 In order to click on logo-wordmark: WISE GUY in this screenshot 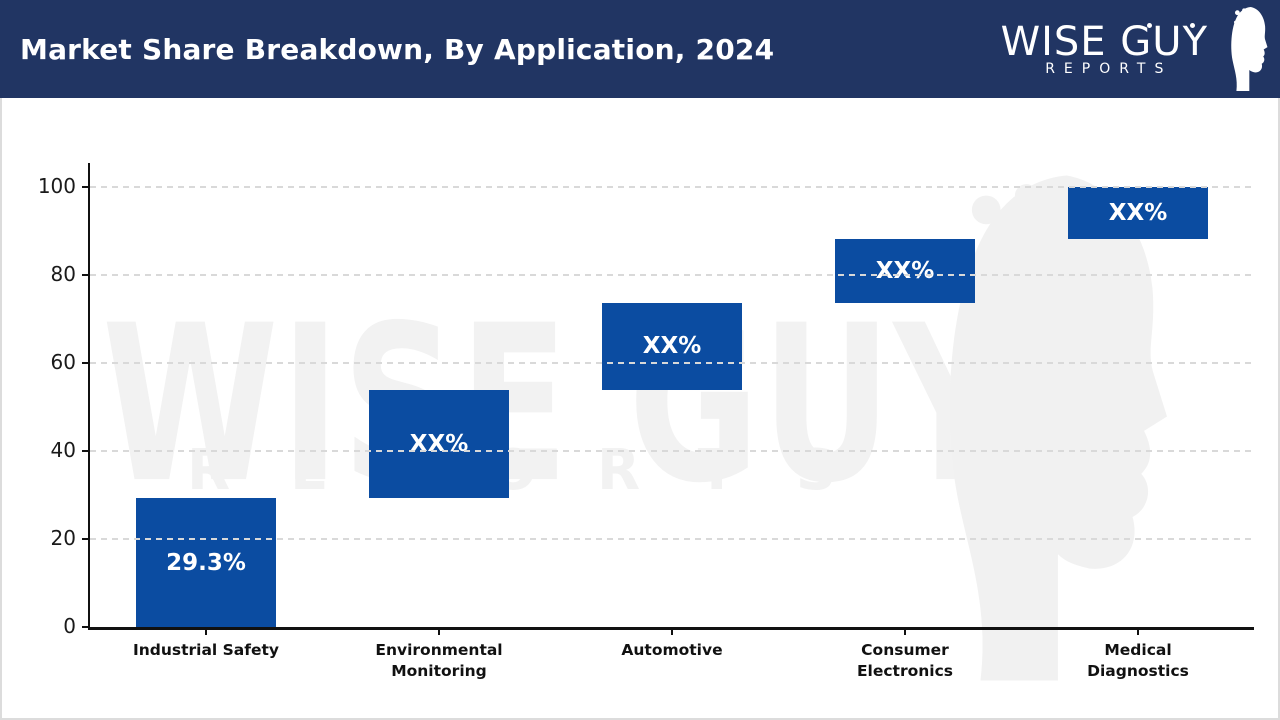, I will do `click(1104, 42)`.